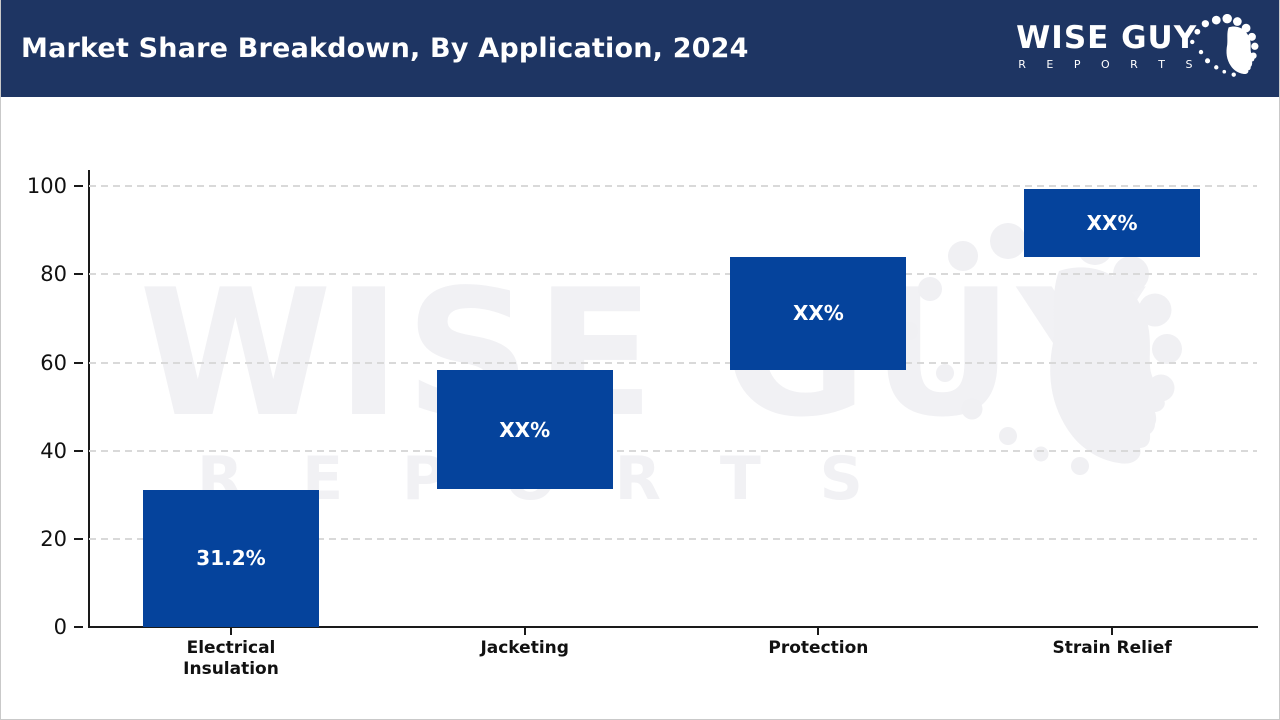 Image resolution: width=1280 pixels, height=720 pixels. Describe the element at coordinates (818, 648) in the screenshot. I see `x-category-label-2: Protection` at that location.